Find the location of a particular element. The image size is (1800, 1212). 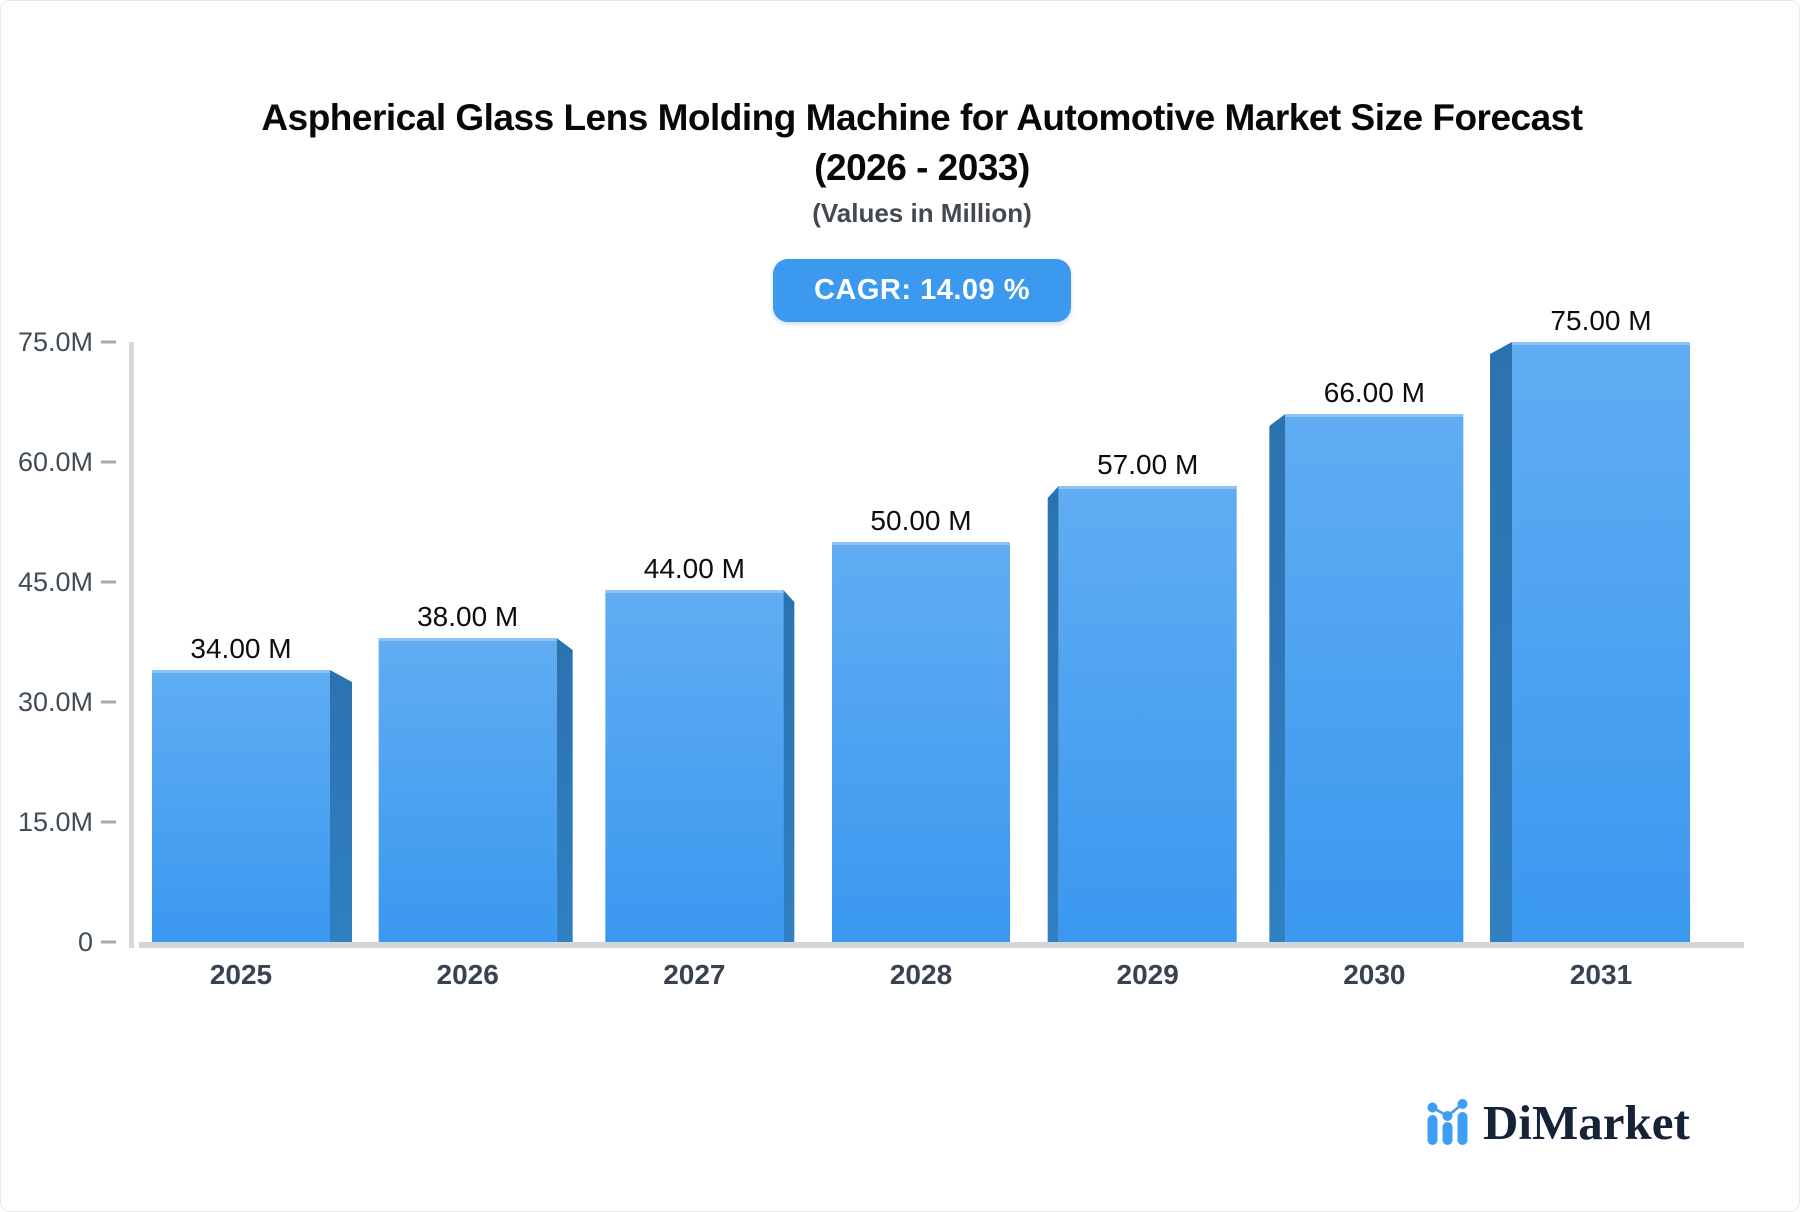

dimarket-logo: DiMarket is located at coordinates (1556, 1122).